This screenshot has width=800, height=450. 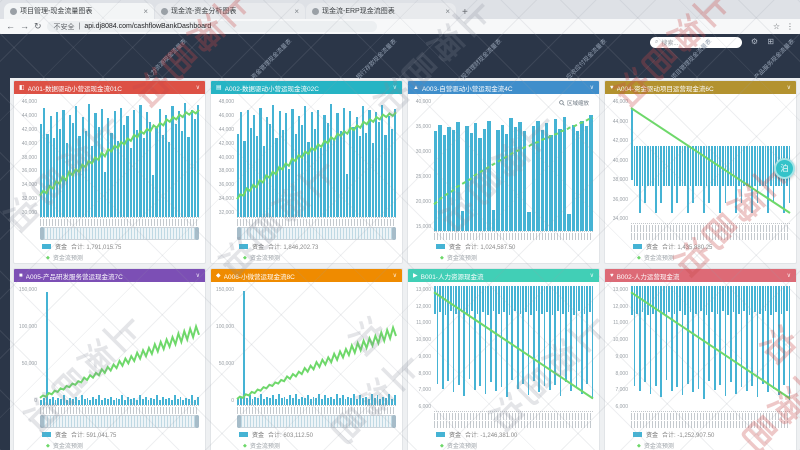 I want to click on legend-row: 资金 合计: 1,846,202.73, so click(x=306, y=246).